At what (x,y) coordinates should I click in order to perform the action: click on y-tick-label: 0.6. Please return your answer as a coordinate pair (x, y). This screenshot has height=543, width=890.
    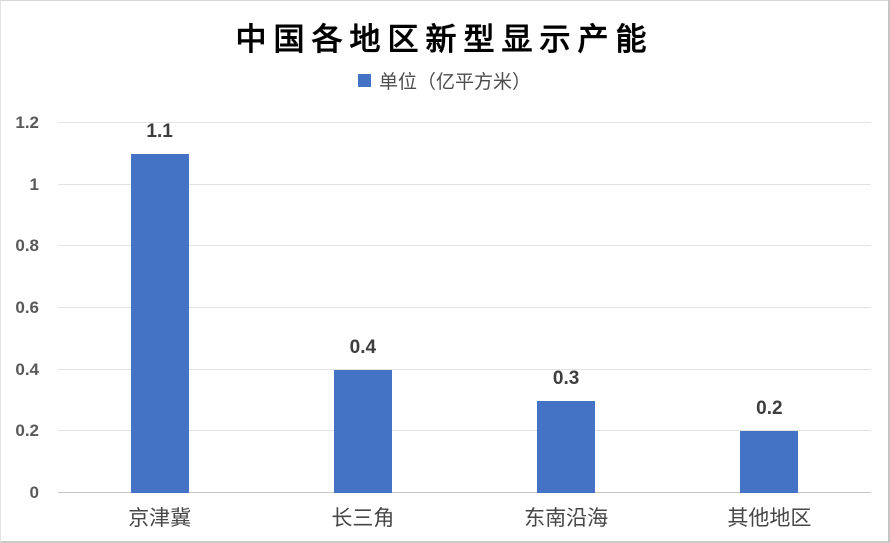
    Looking at the image, I should click on (27, 307).